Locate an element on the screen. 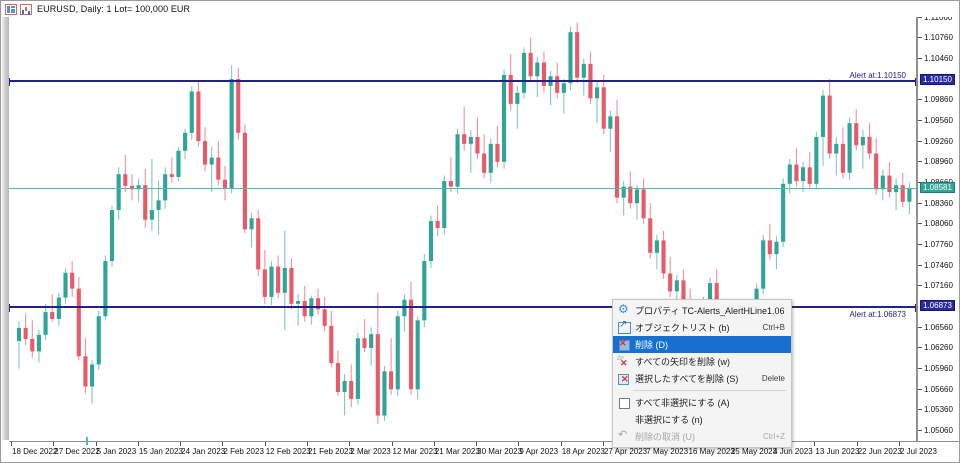  time-tick-label: 24 Jan 2023 is located at coordinates (203, 451).